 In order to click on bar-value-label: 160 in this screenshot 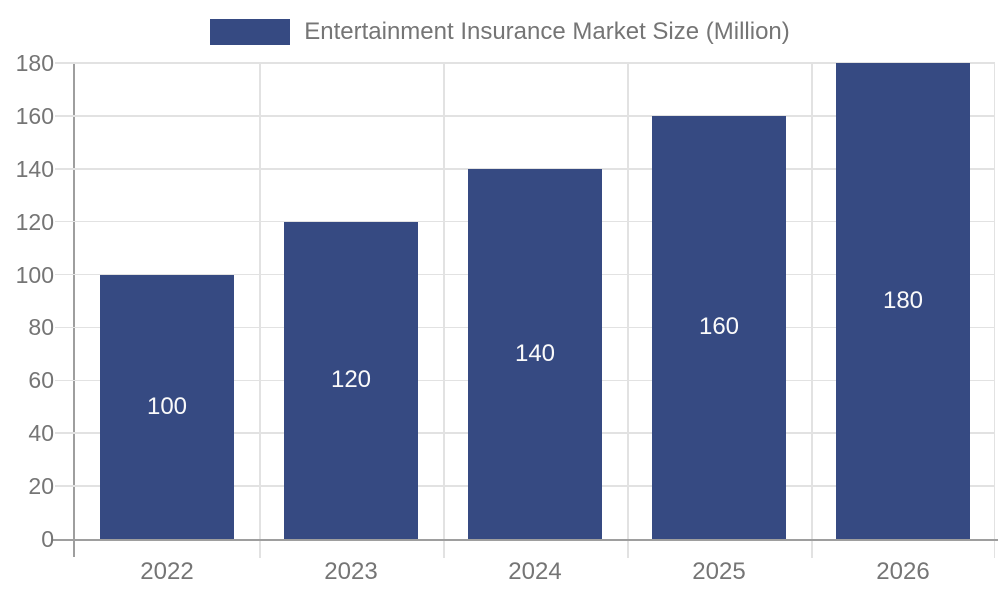, I will do `click(719, 327)`.